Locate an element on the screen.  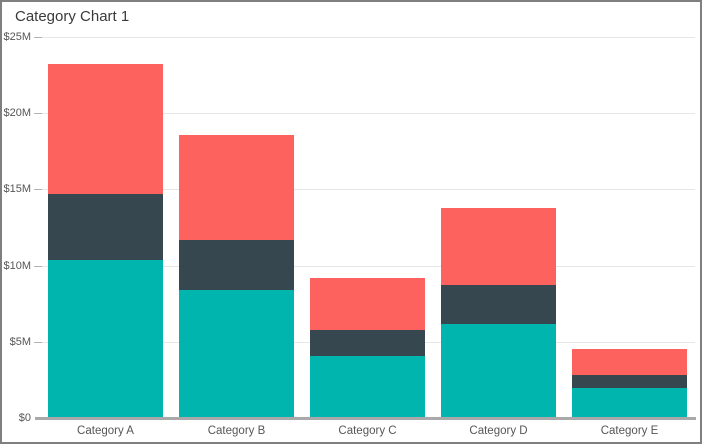
x-axis-label: Category B is located at coordinates (236, 431).